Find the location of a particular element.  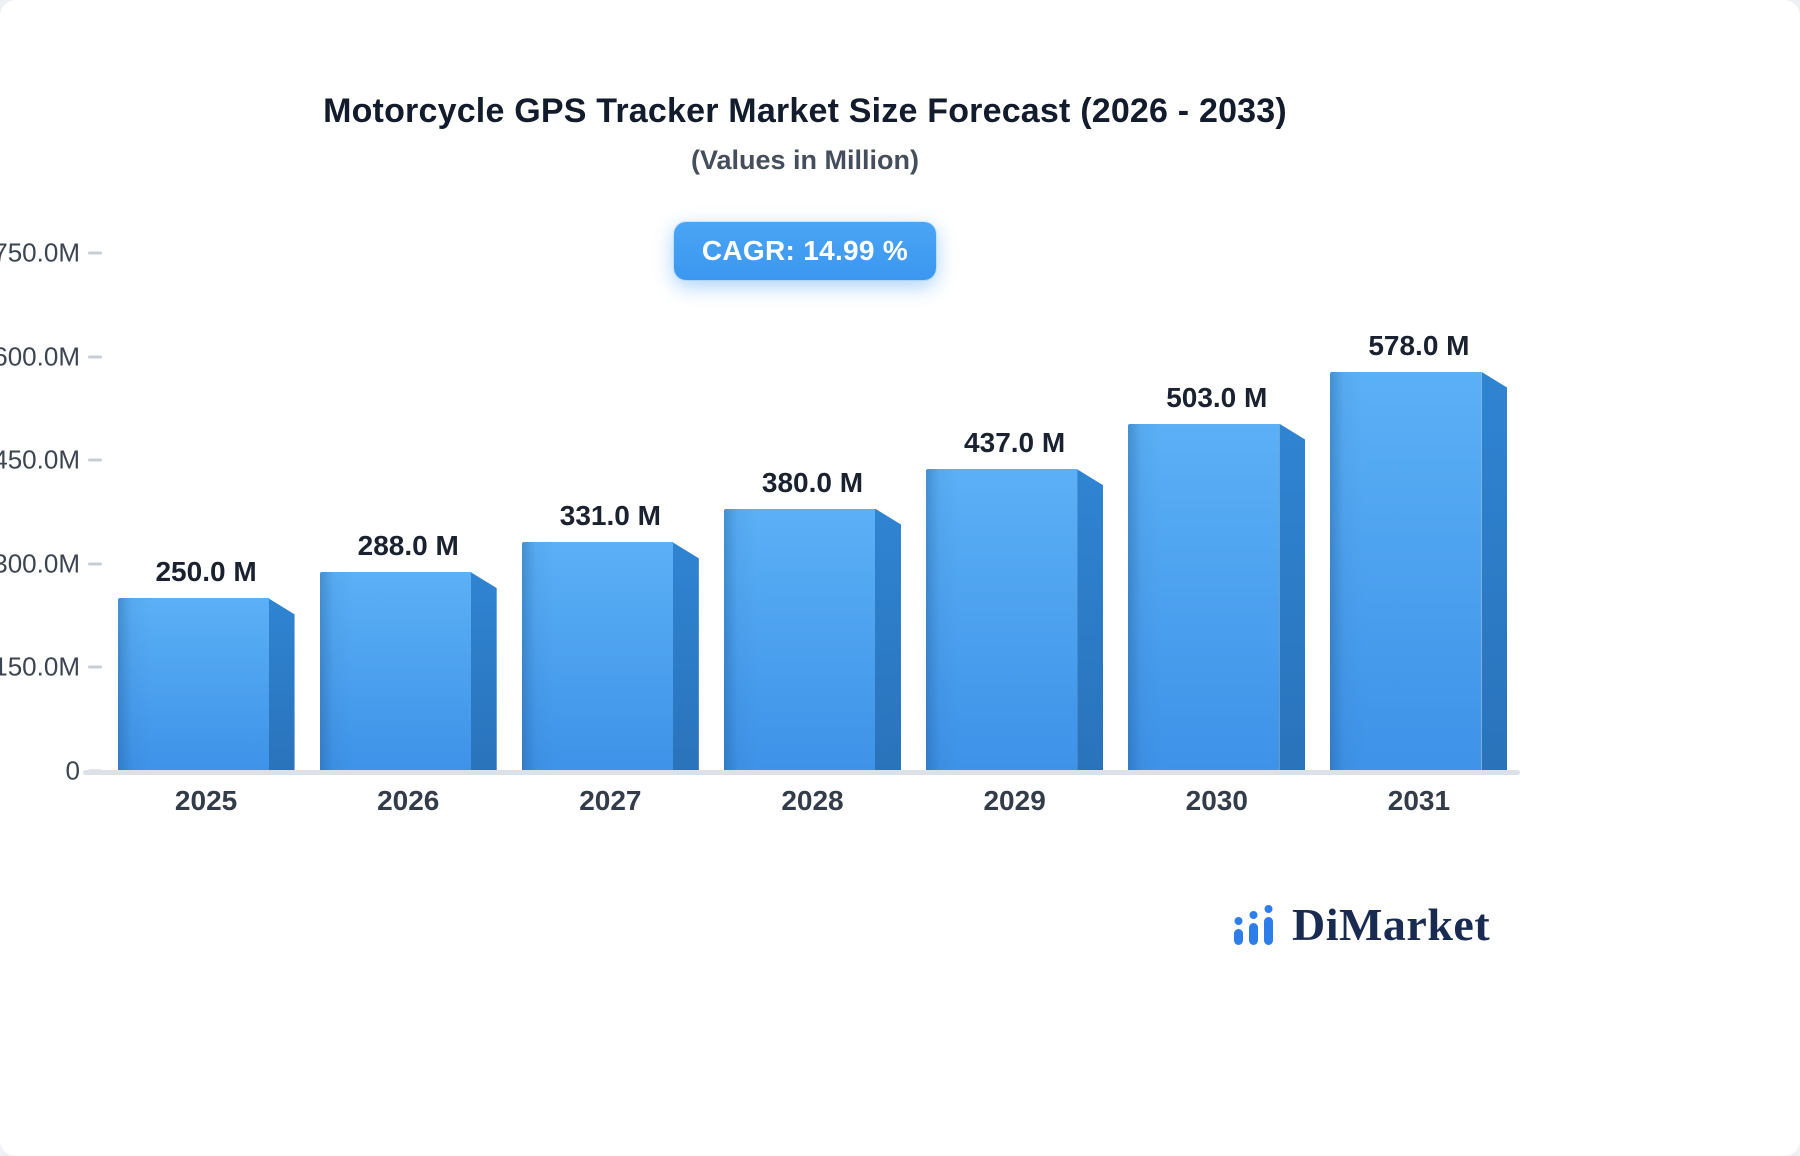

bar-group: 250.0 M is located at coordinates (206, 512).